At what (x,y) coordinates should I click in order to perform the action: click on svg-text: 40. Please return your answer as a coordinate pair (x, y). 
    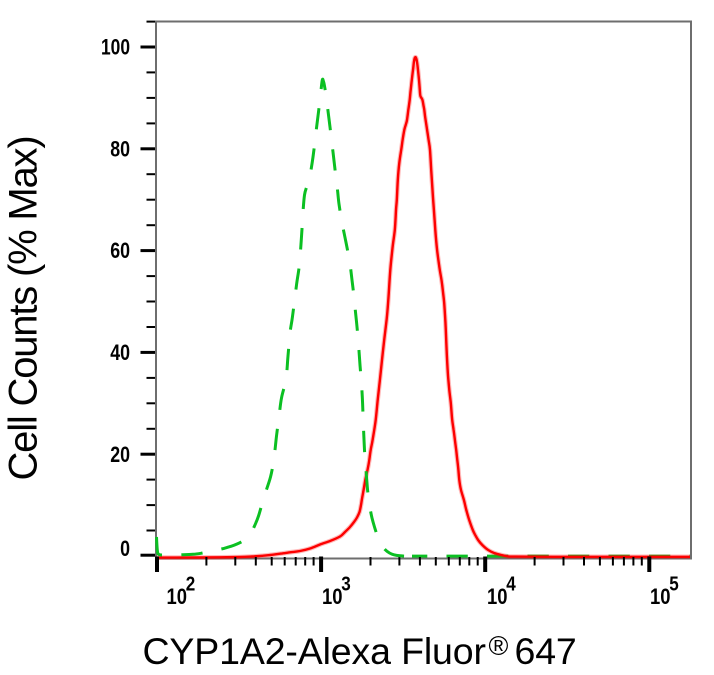
    Looking at the image, I should click on (120, 352).